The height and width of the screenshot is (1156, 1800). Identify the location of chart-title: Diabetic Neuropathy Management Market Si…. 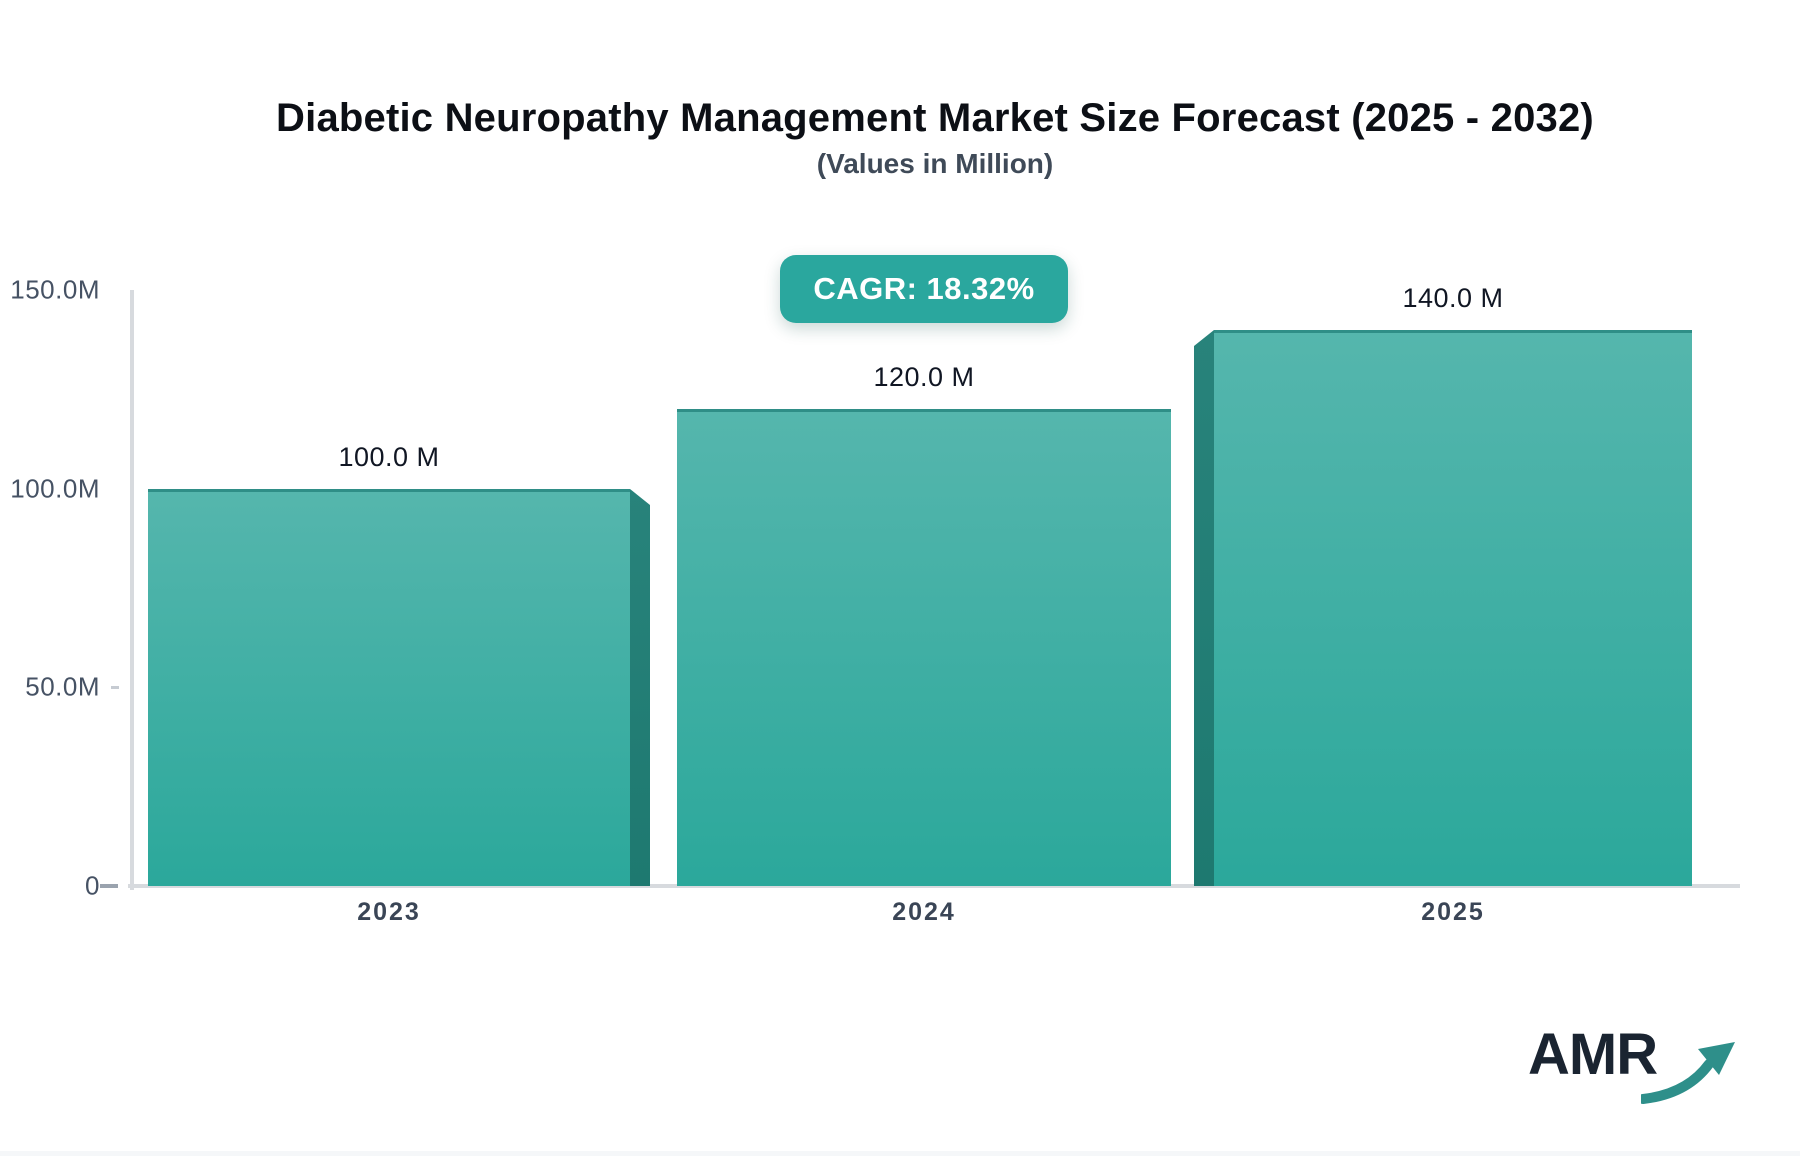
(935, 118).